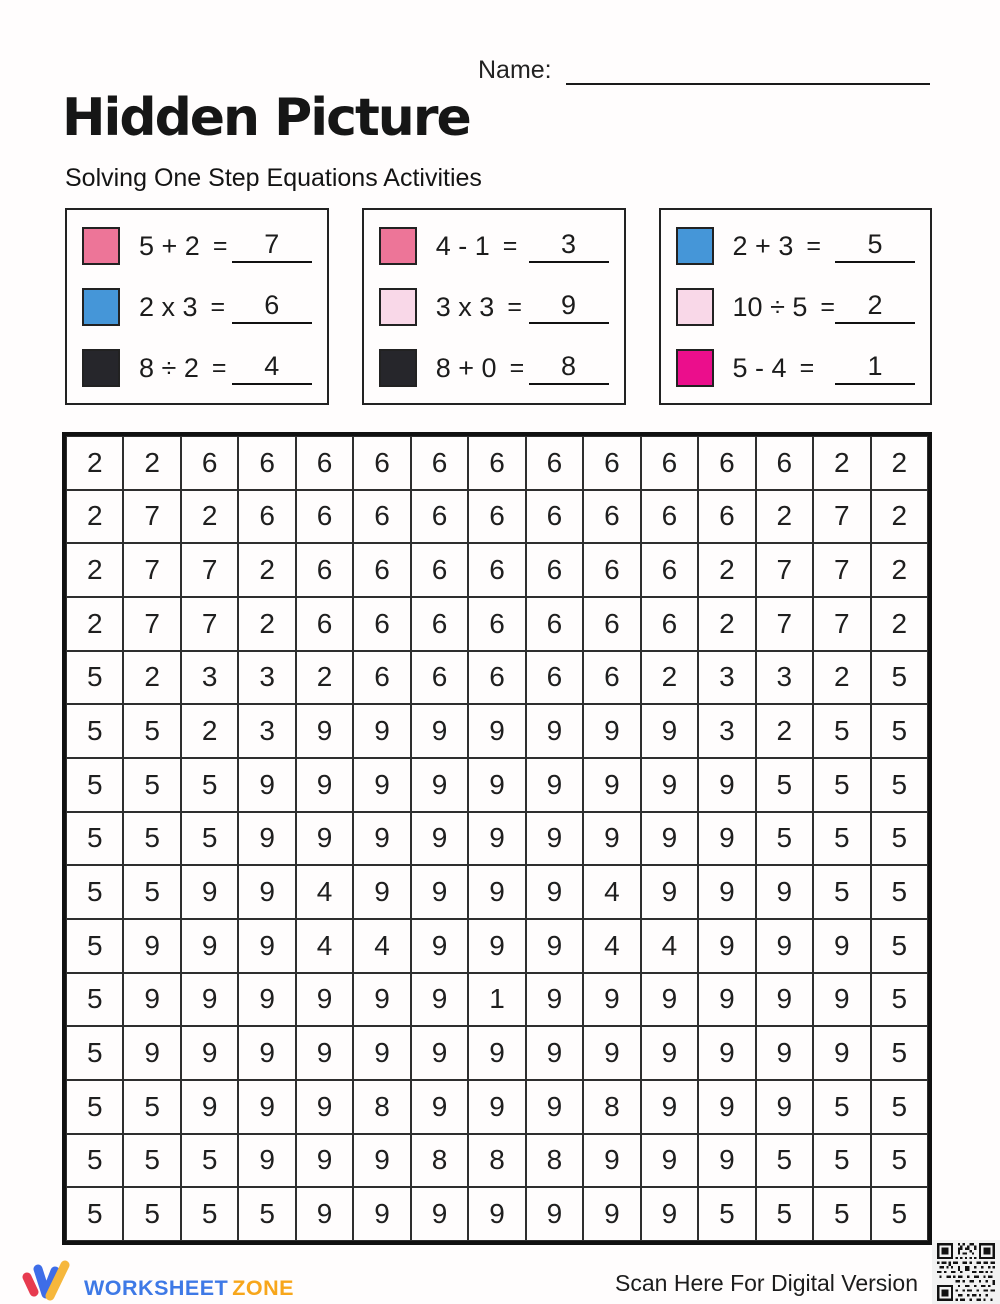 This screenshot has height=1304, width=1000. What do you see at coordinates (168, 306) in the screenshot?
I see `equation-text: 2 x 3` at bounding box center [168, 306].